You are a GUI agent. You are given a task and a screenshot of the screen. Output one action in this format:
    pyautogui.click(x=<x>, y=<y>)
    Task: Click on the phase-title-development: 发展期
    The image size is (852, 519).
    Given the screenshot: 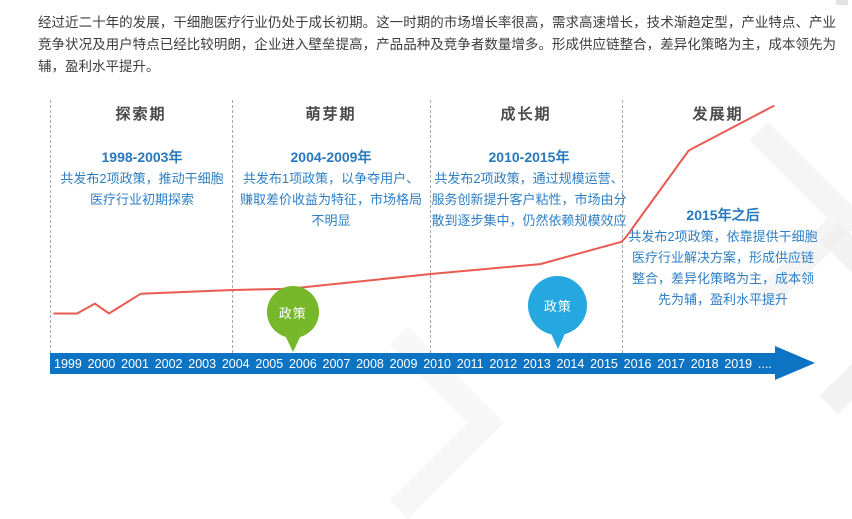 What is the action you would take?
    pyautogui.click(x=718, y=114)
    